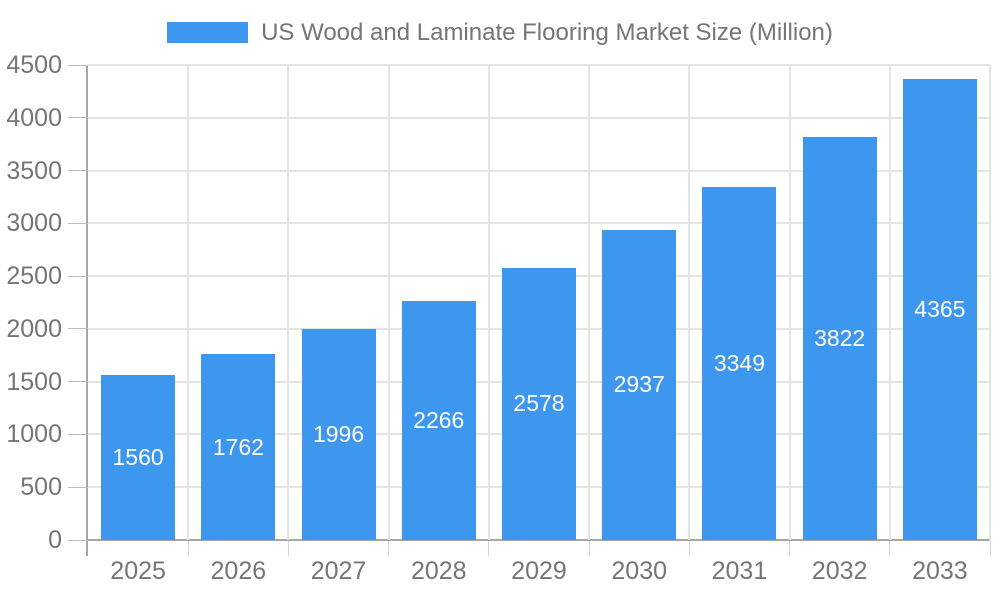 The height and width of the screenshot is (600, 1000). What do you see at coordinates (34, 276) in the screenshot?
I see `y-axis-label: 2500` at bounding box center [34, 276].